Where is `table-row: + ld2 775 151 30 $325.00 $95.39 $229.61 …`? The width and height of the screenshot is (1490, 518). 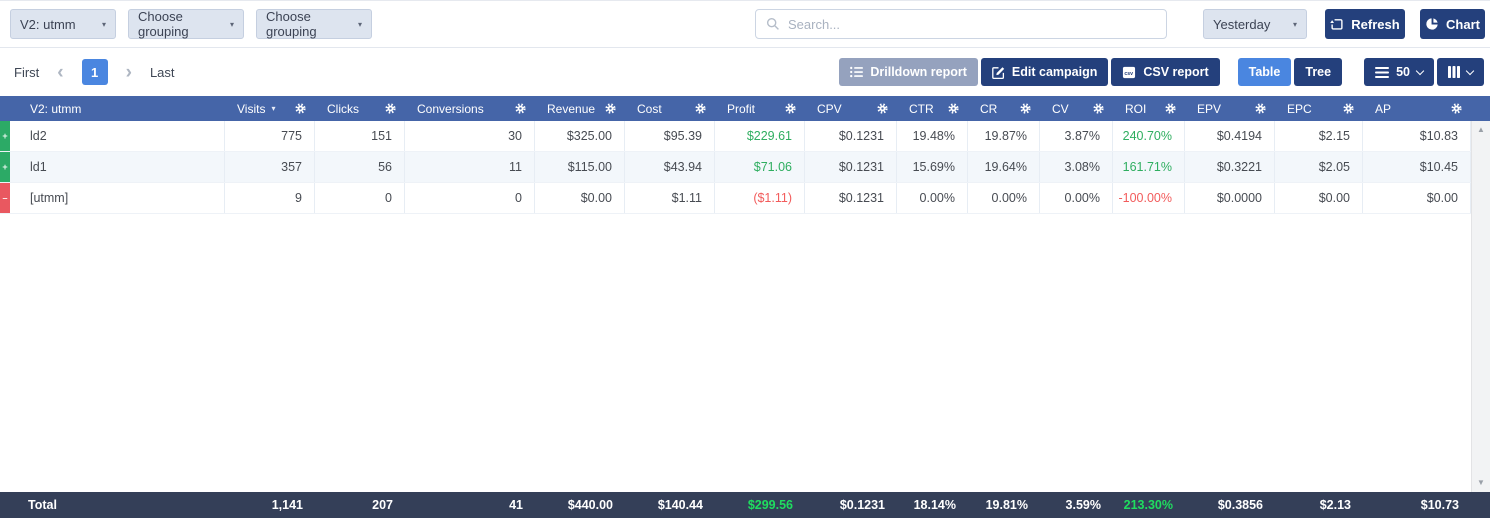 table-row: + ld2 775 151 30 $325.00 $95.39 $229.61 … is located at coordinates (735, 136).